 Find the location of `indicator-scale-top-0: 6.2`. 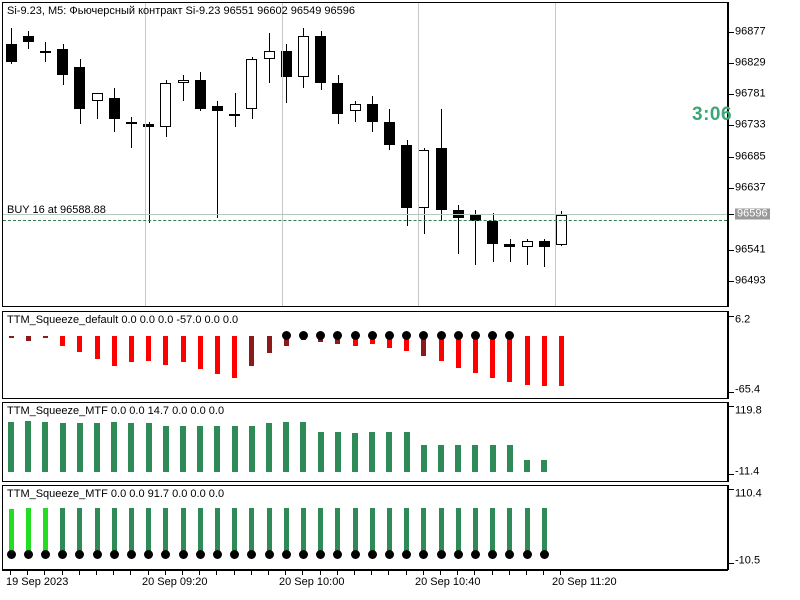

indicator-scale-top-0: 6.2 is located at coordinates (743, 319).